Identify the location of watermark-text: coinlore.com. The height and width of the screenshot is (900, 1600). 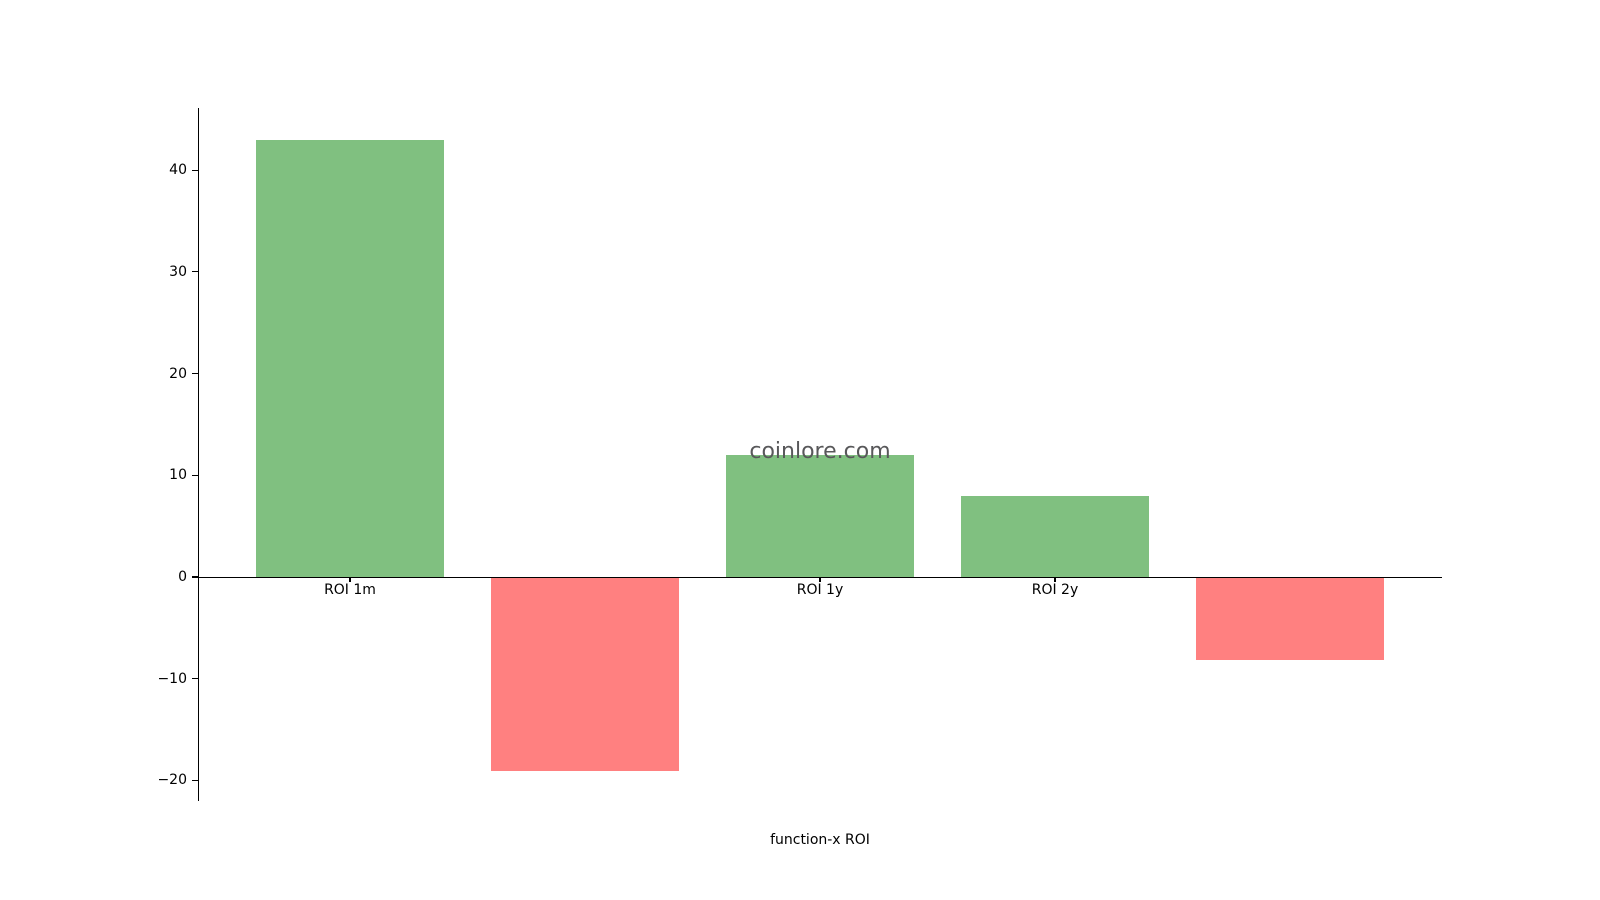
(820, 451).